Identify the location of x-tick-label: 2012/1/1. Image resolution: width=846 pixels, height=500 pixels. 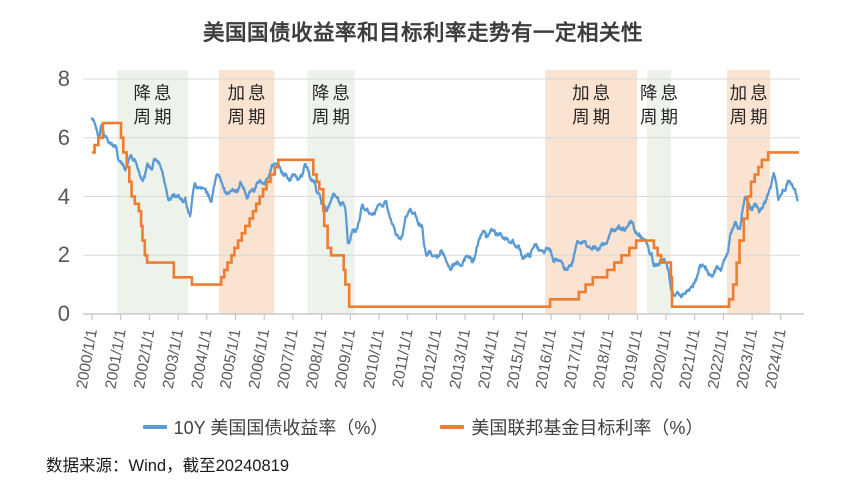
(431, 359).